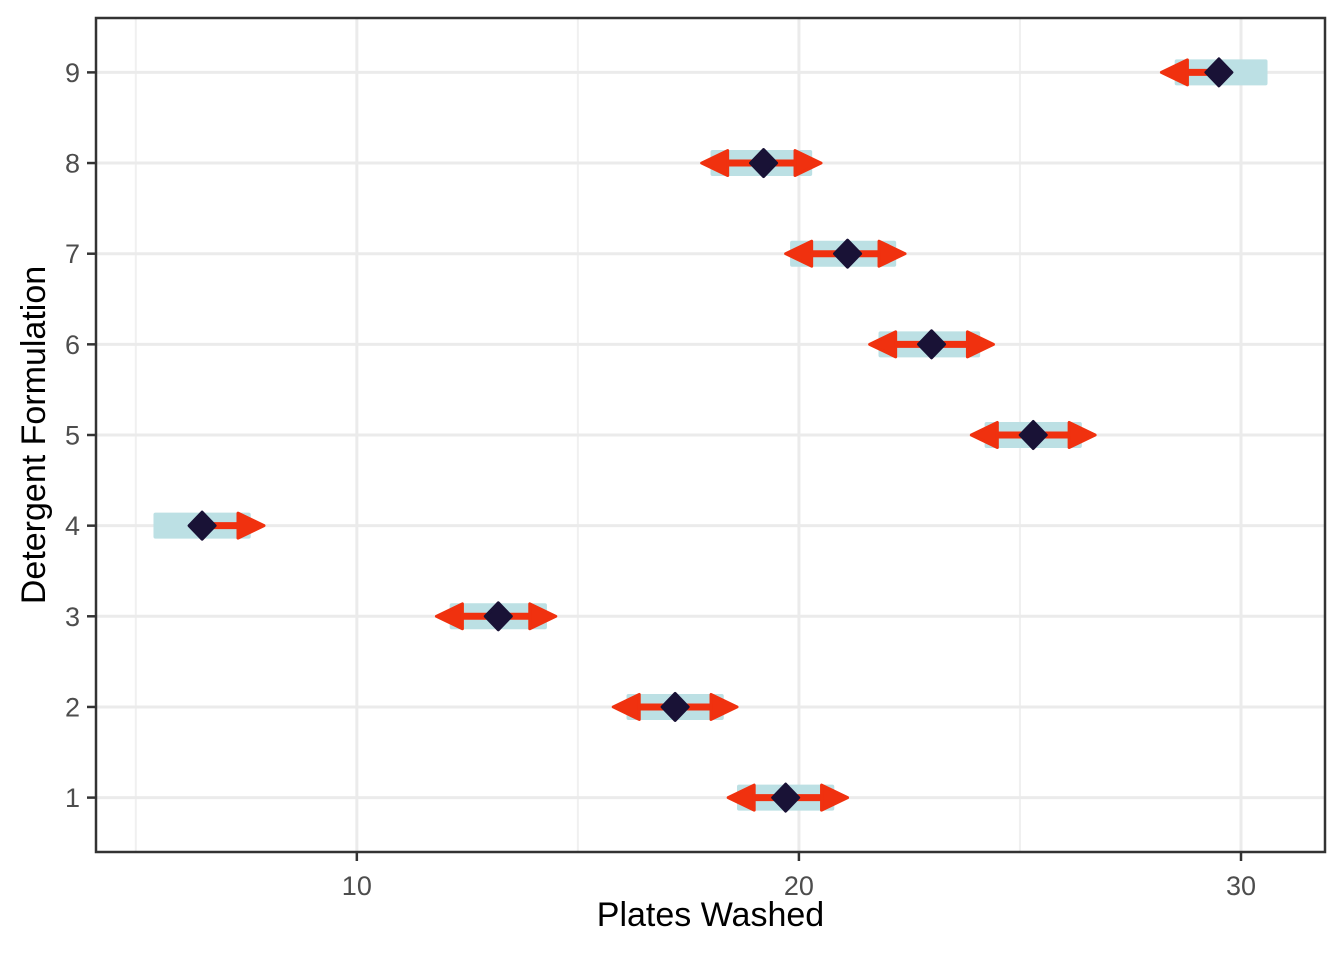 The width and height of the screenshot is (1344, 960). What do you see at coordinates (357, 886) in the screenshot?
I see `x-tick-label: 10` at bounding box center [357, 886].